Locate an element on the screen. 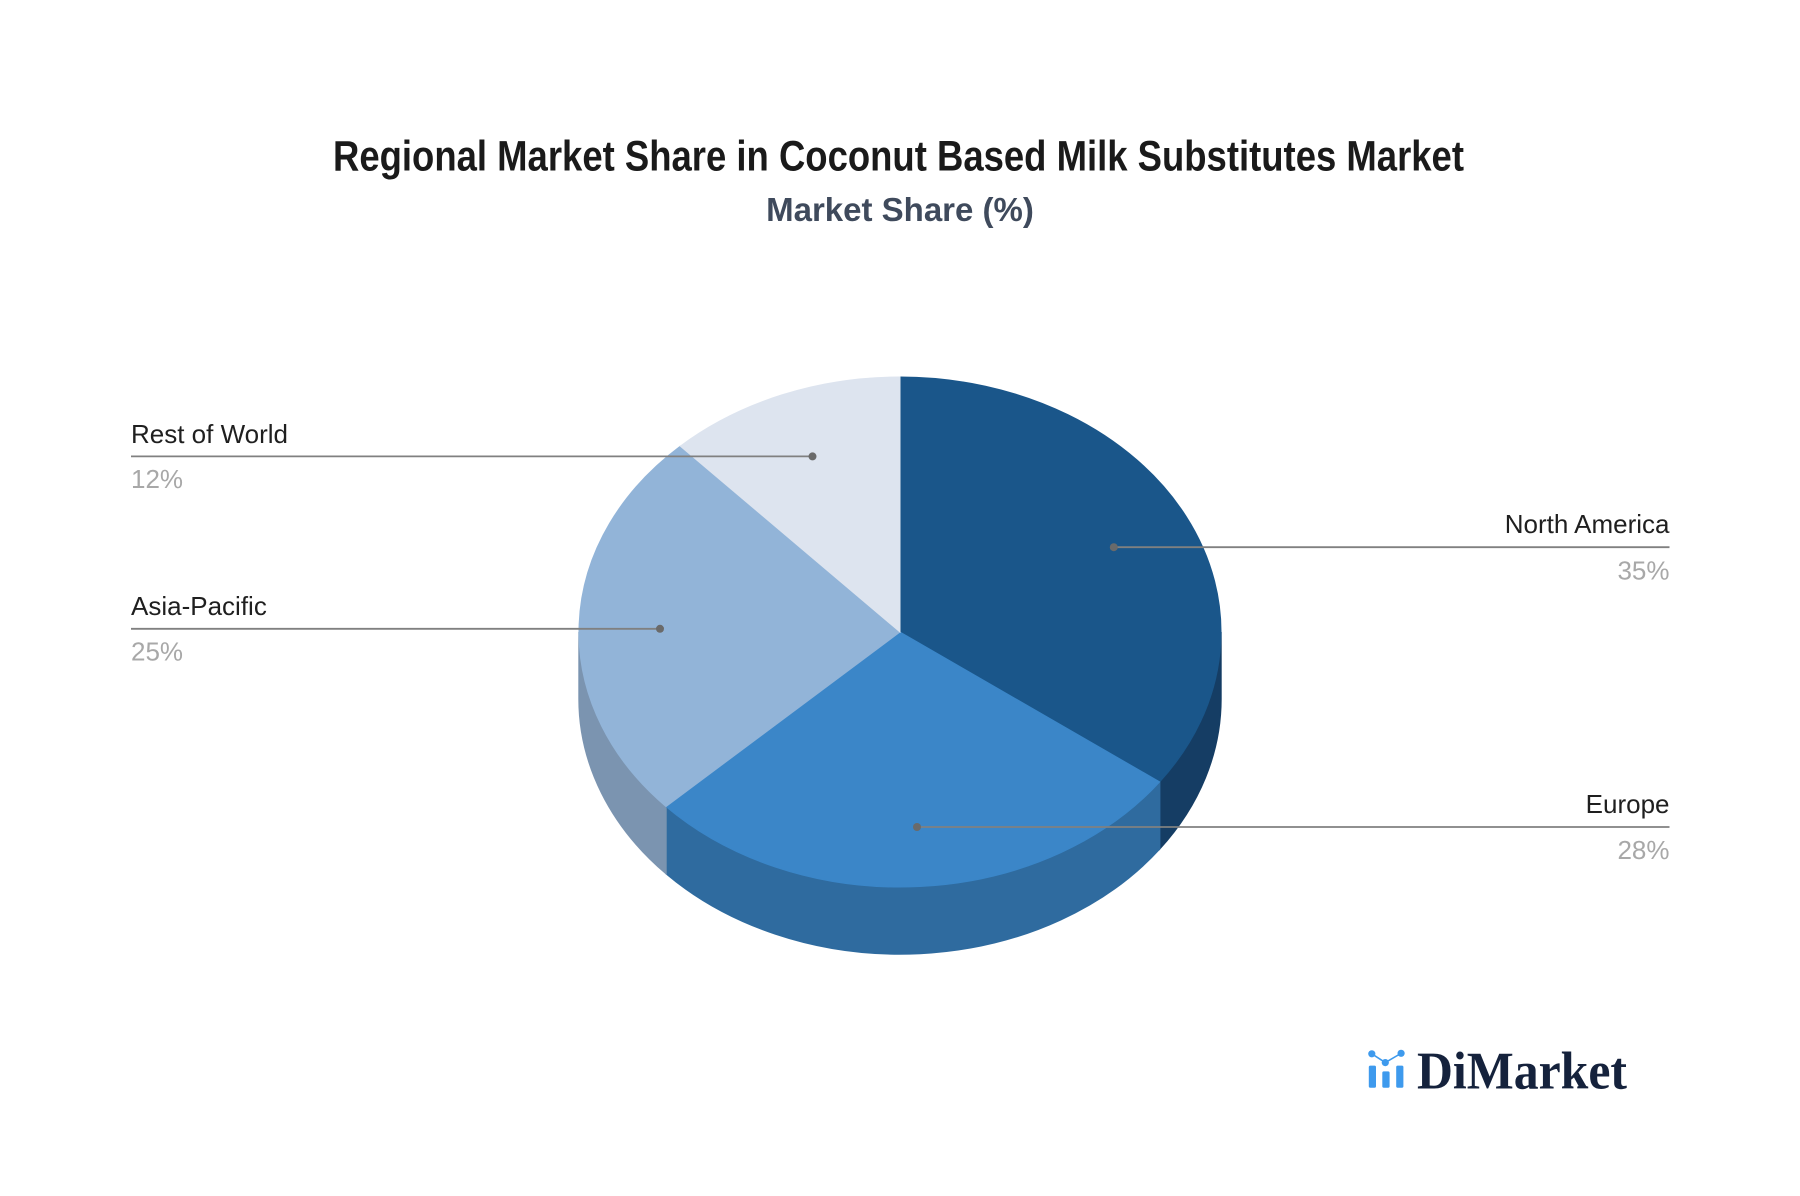 This screenshot has width=1800, height=1196. svg-text: Market Share (%) is located at coordinates (900, 209).